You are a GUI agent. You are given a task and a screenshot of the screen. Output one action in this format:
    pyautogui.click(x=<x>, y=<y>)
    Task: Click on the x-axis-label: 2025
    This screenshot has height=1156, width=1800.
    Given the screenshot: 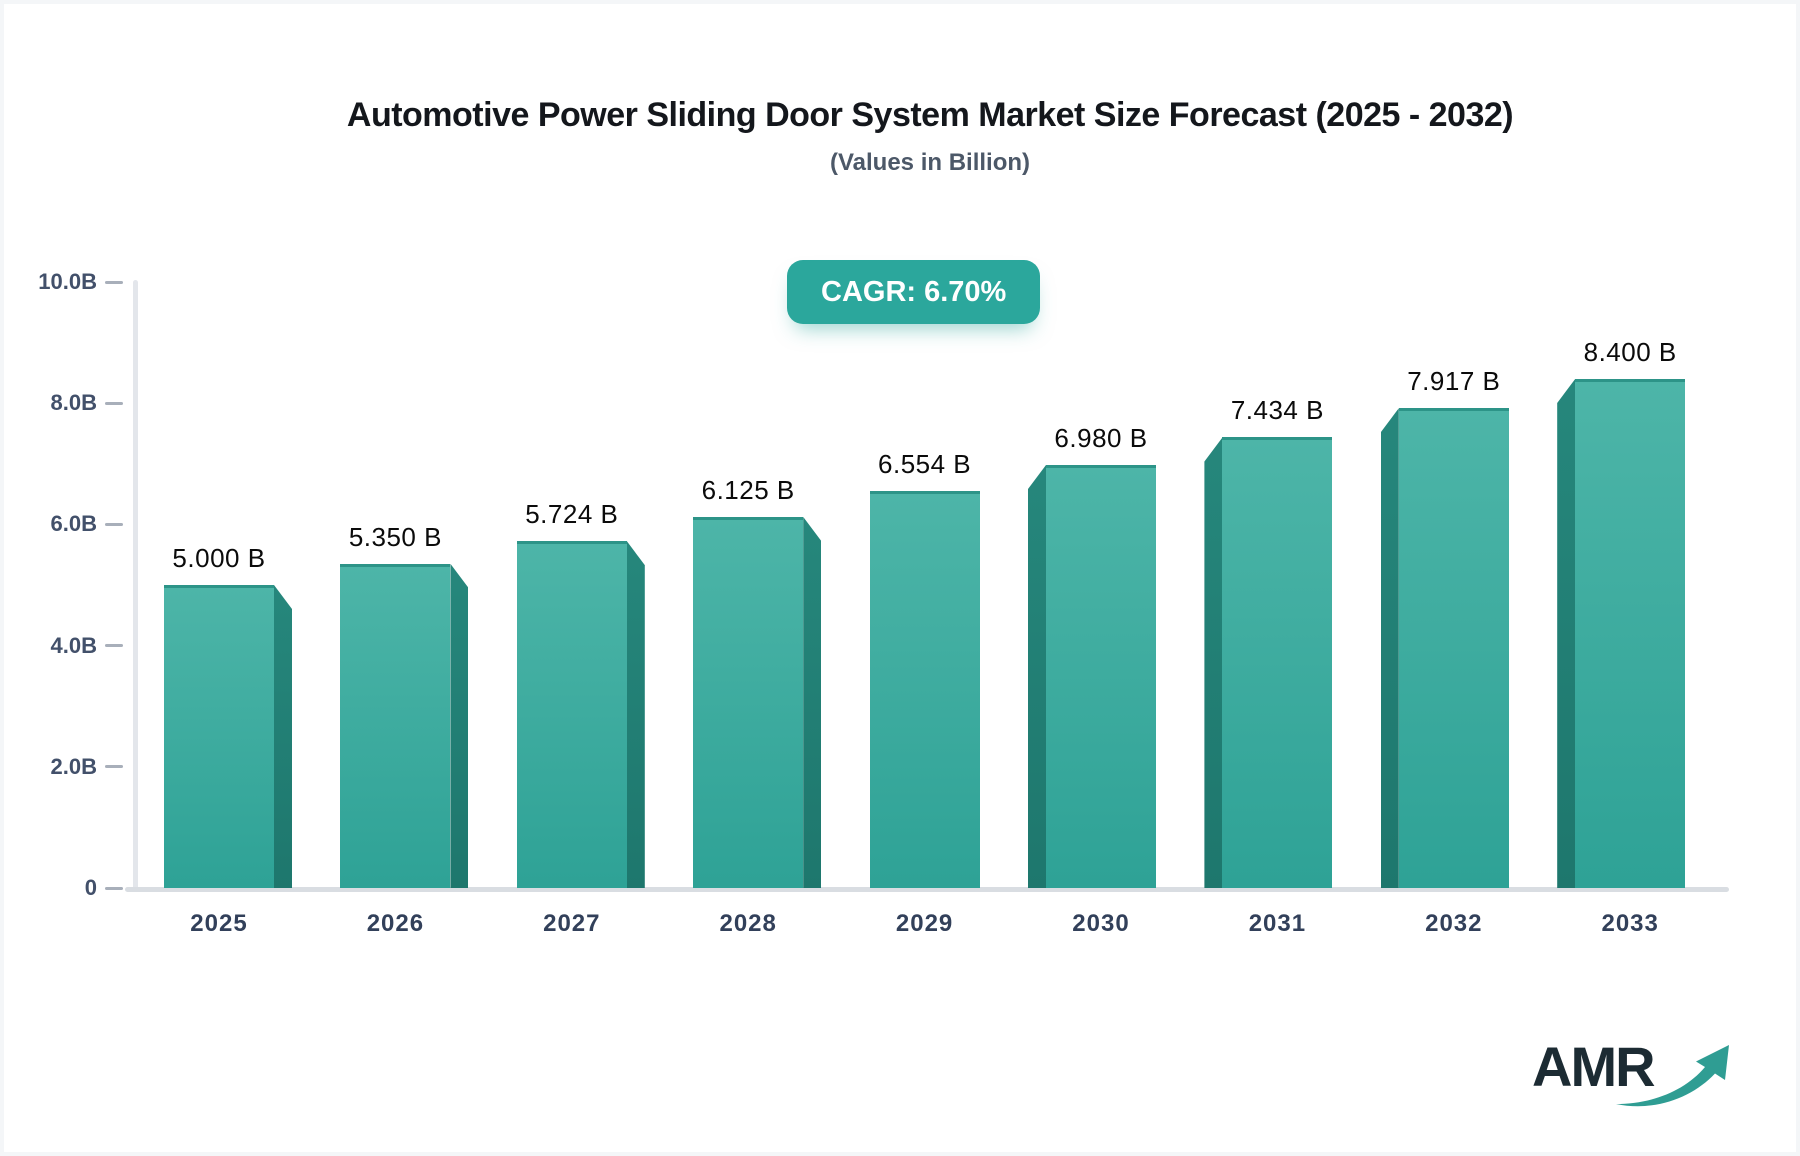 What is the action you would take?
    pyautogui.click(x=219, y=923)
    